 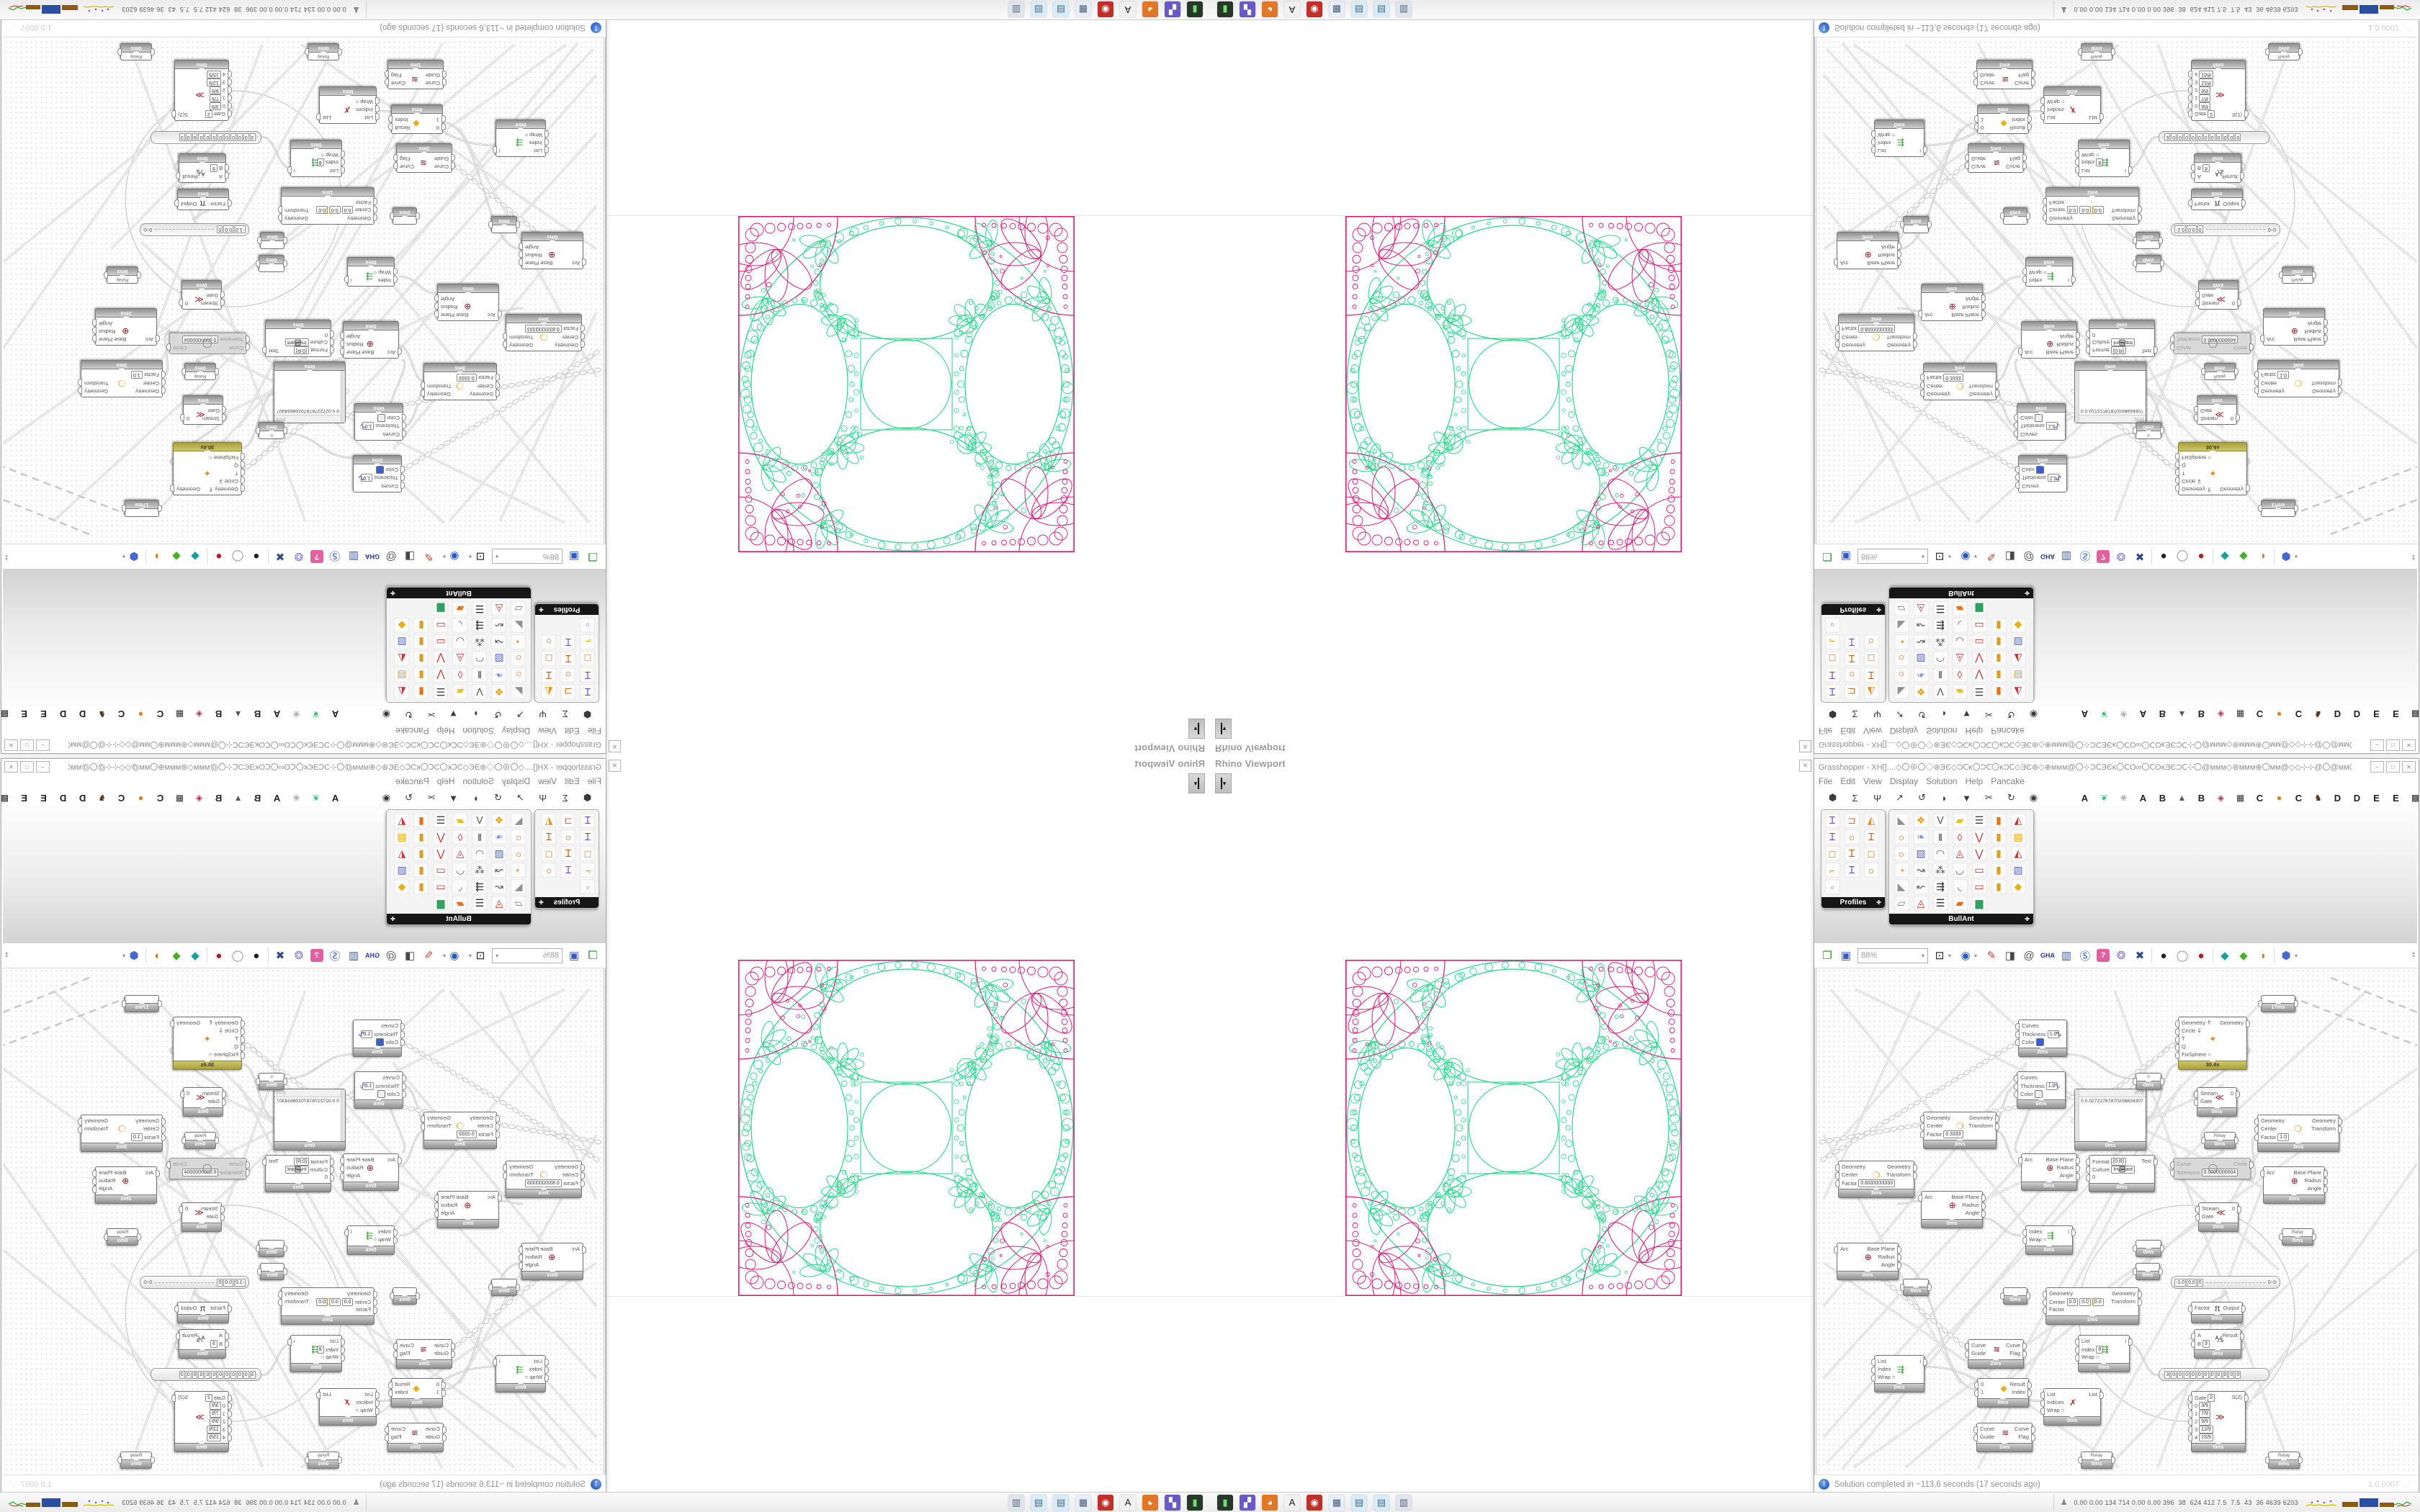 What do you see at coordinates (516, 731) in the screenshot?
I see `menu-display: Display` at bounding box center [516, 731].